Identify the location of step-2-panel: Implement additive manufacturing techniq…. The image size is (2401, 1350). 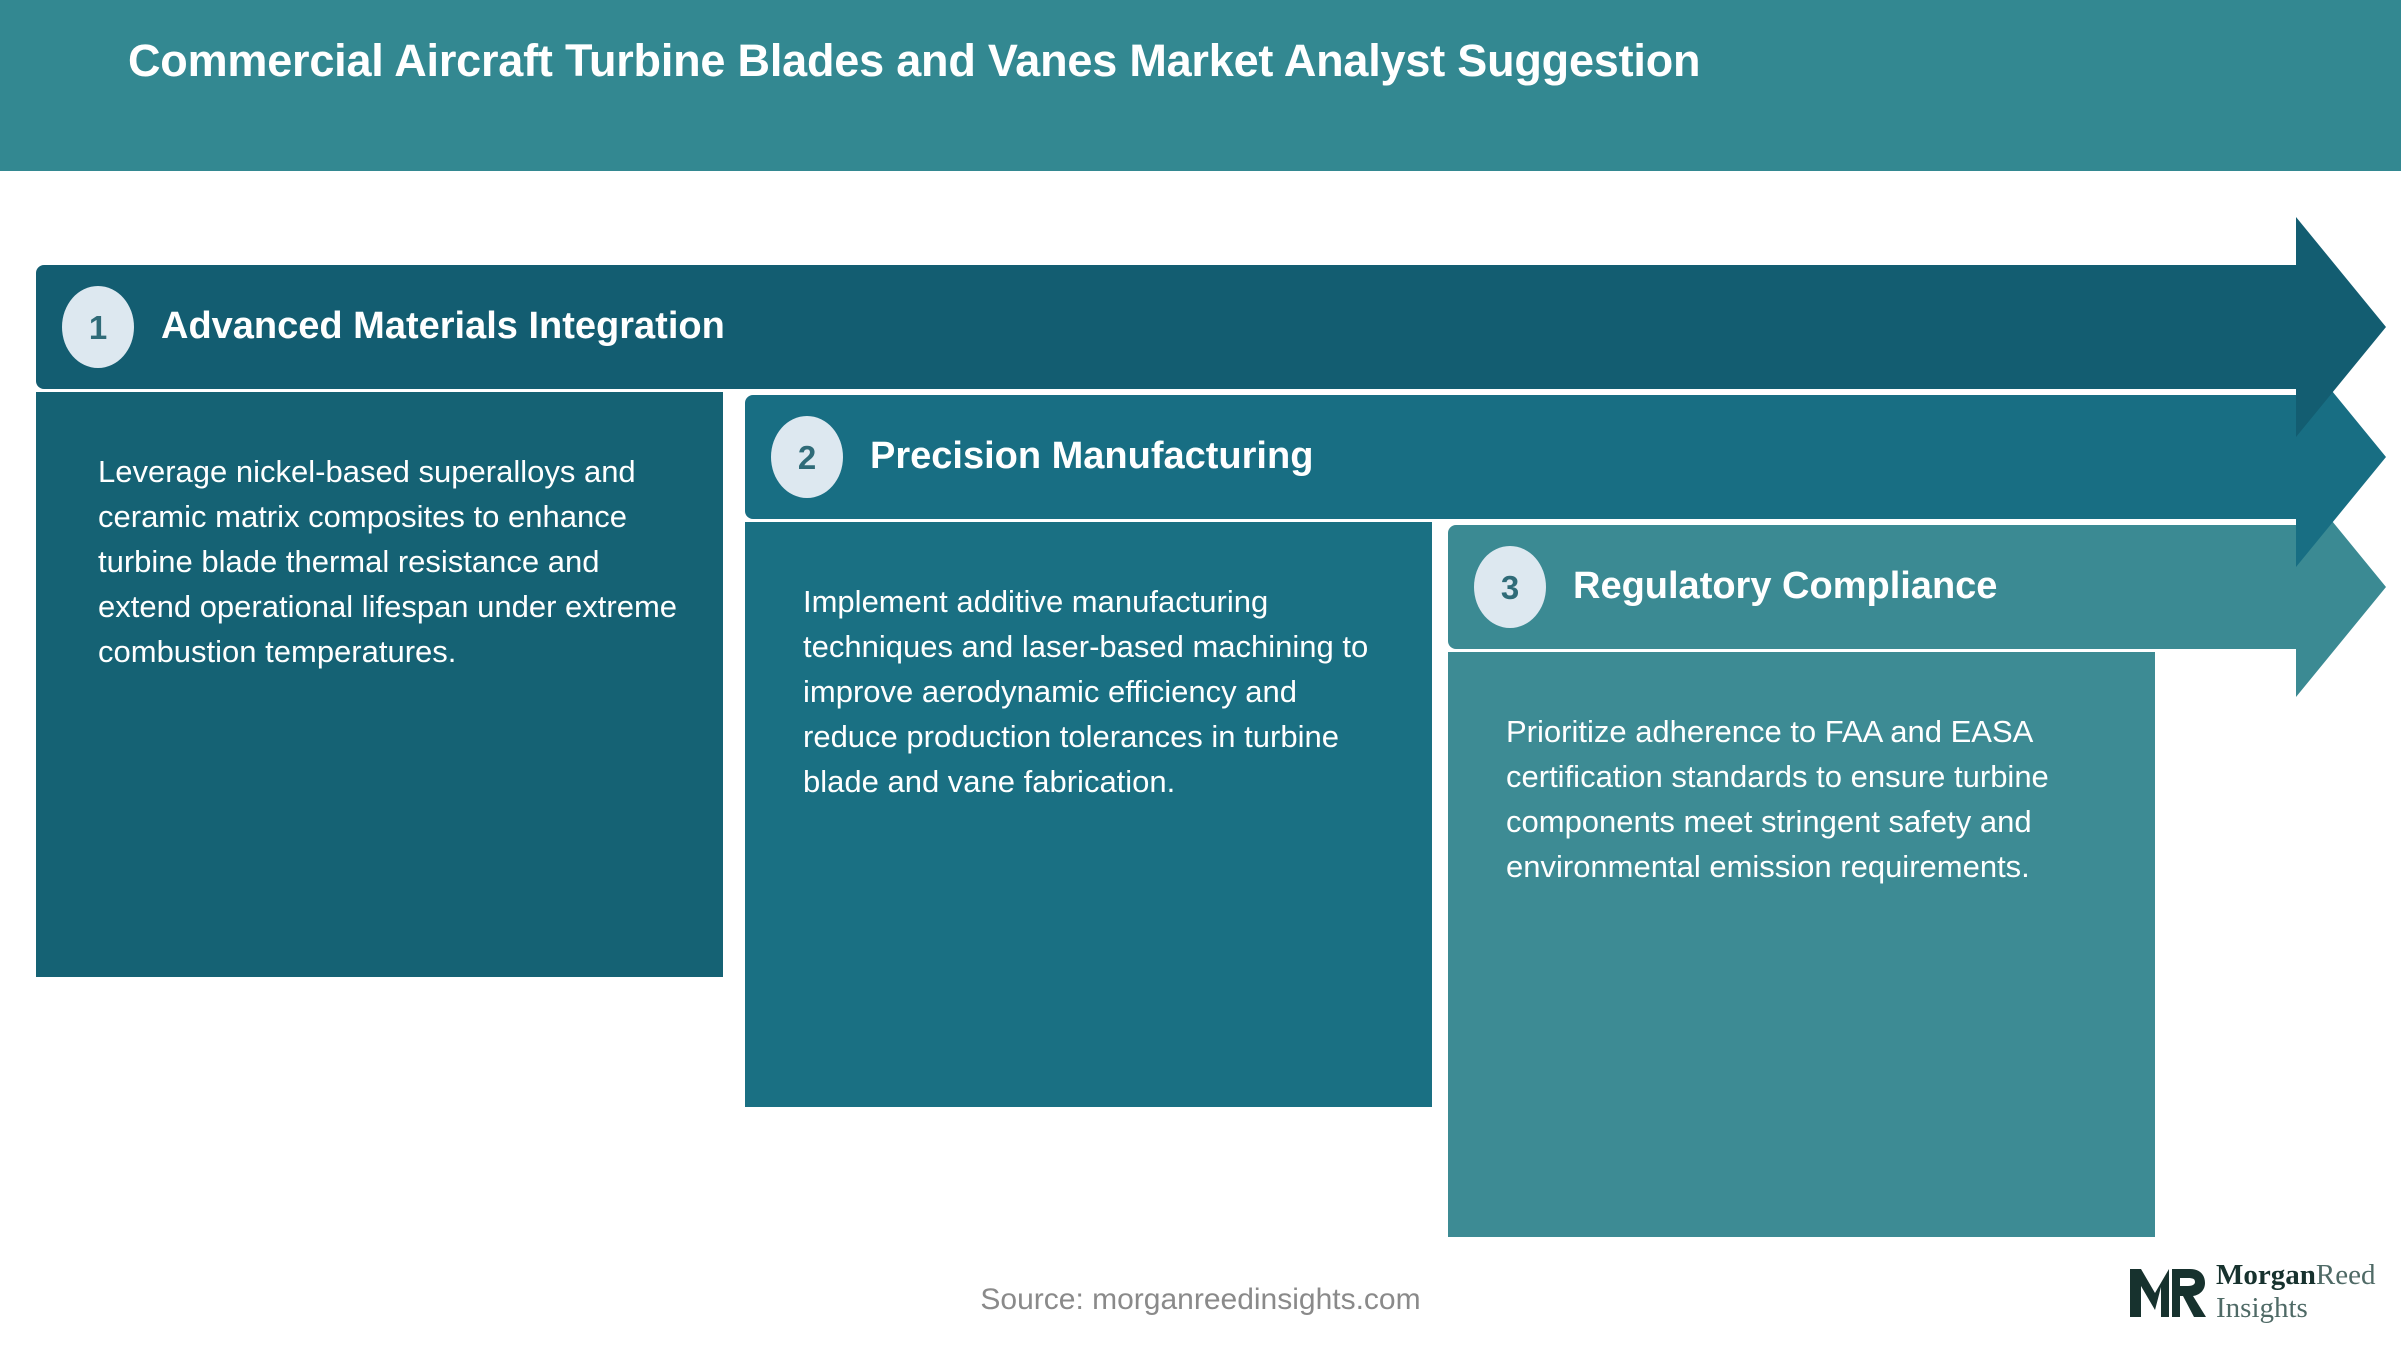
(1088, 814).